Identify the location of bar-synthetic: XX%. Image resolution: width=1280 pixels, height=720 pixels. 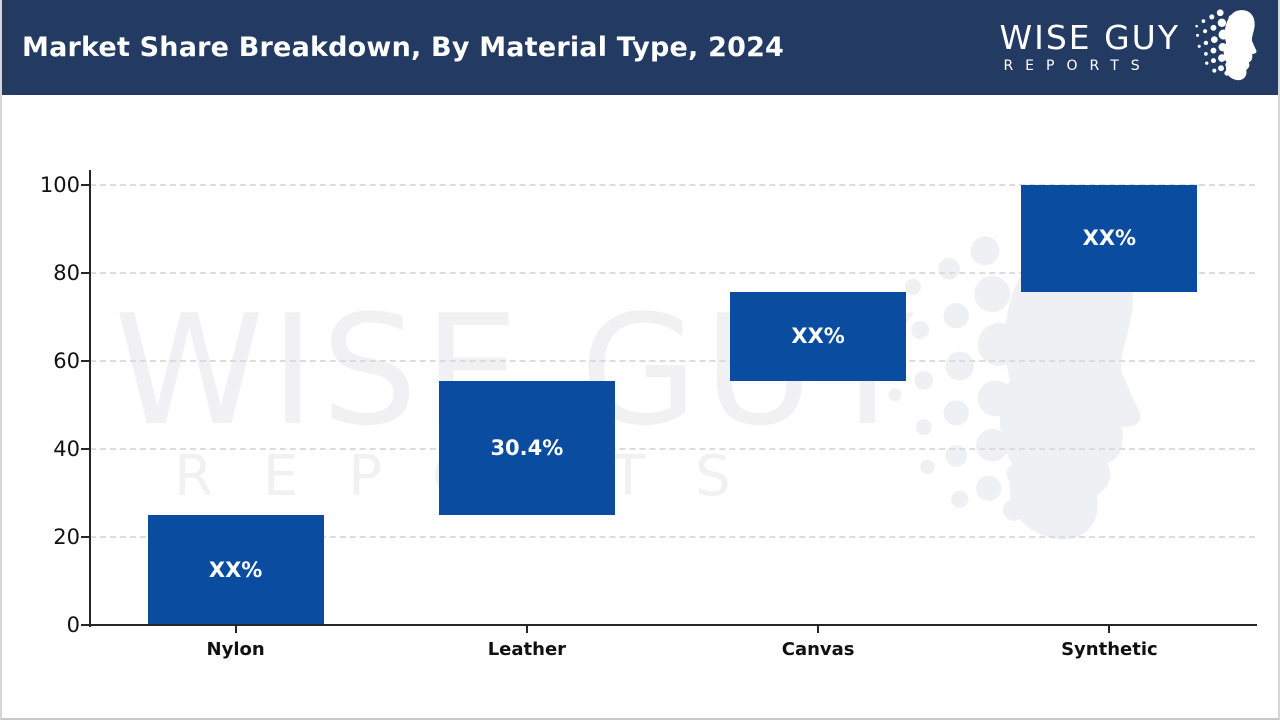
(1109, 238).